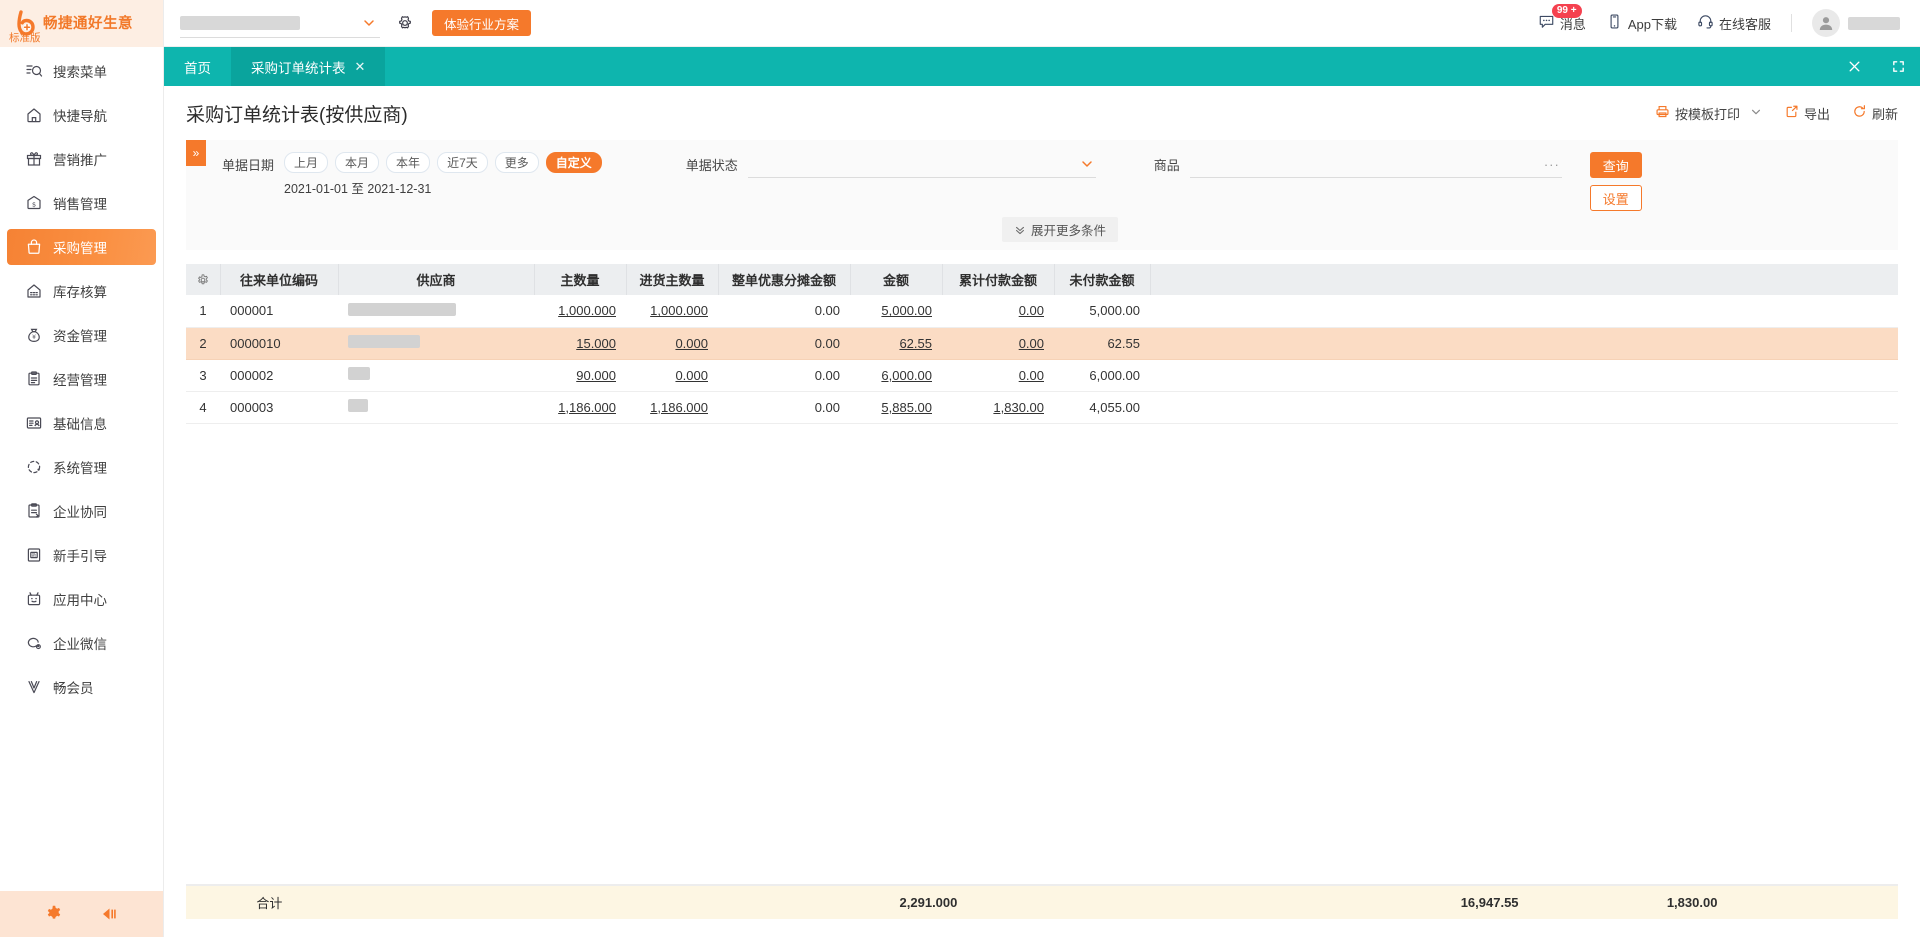 Image resolution: width=1920 pixels, height=937 pixels. I want to click on chip-last-7-days: 近7天, so click(462, 162).